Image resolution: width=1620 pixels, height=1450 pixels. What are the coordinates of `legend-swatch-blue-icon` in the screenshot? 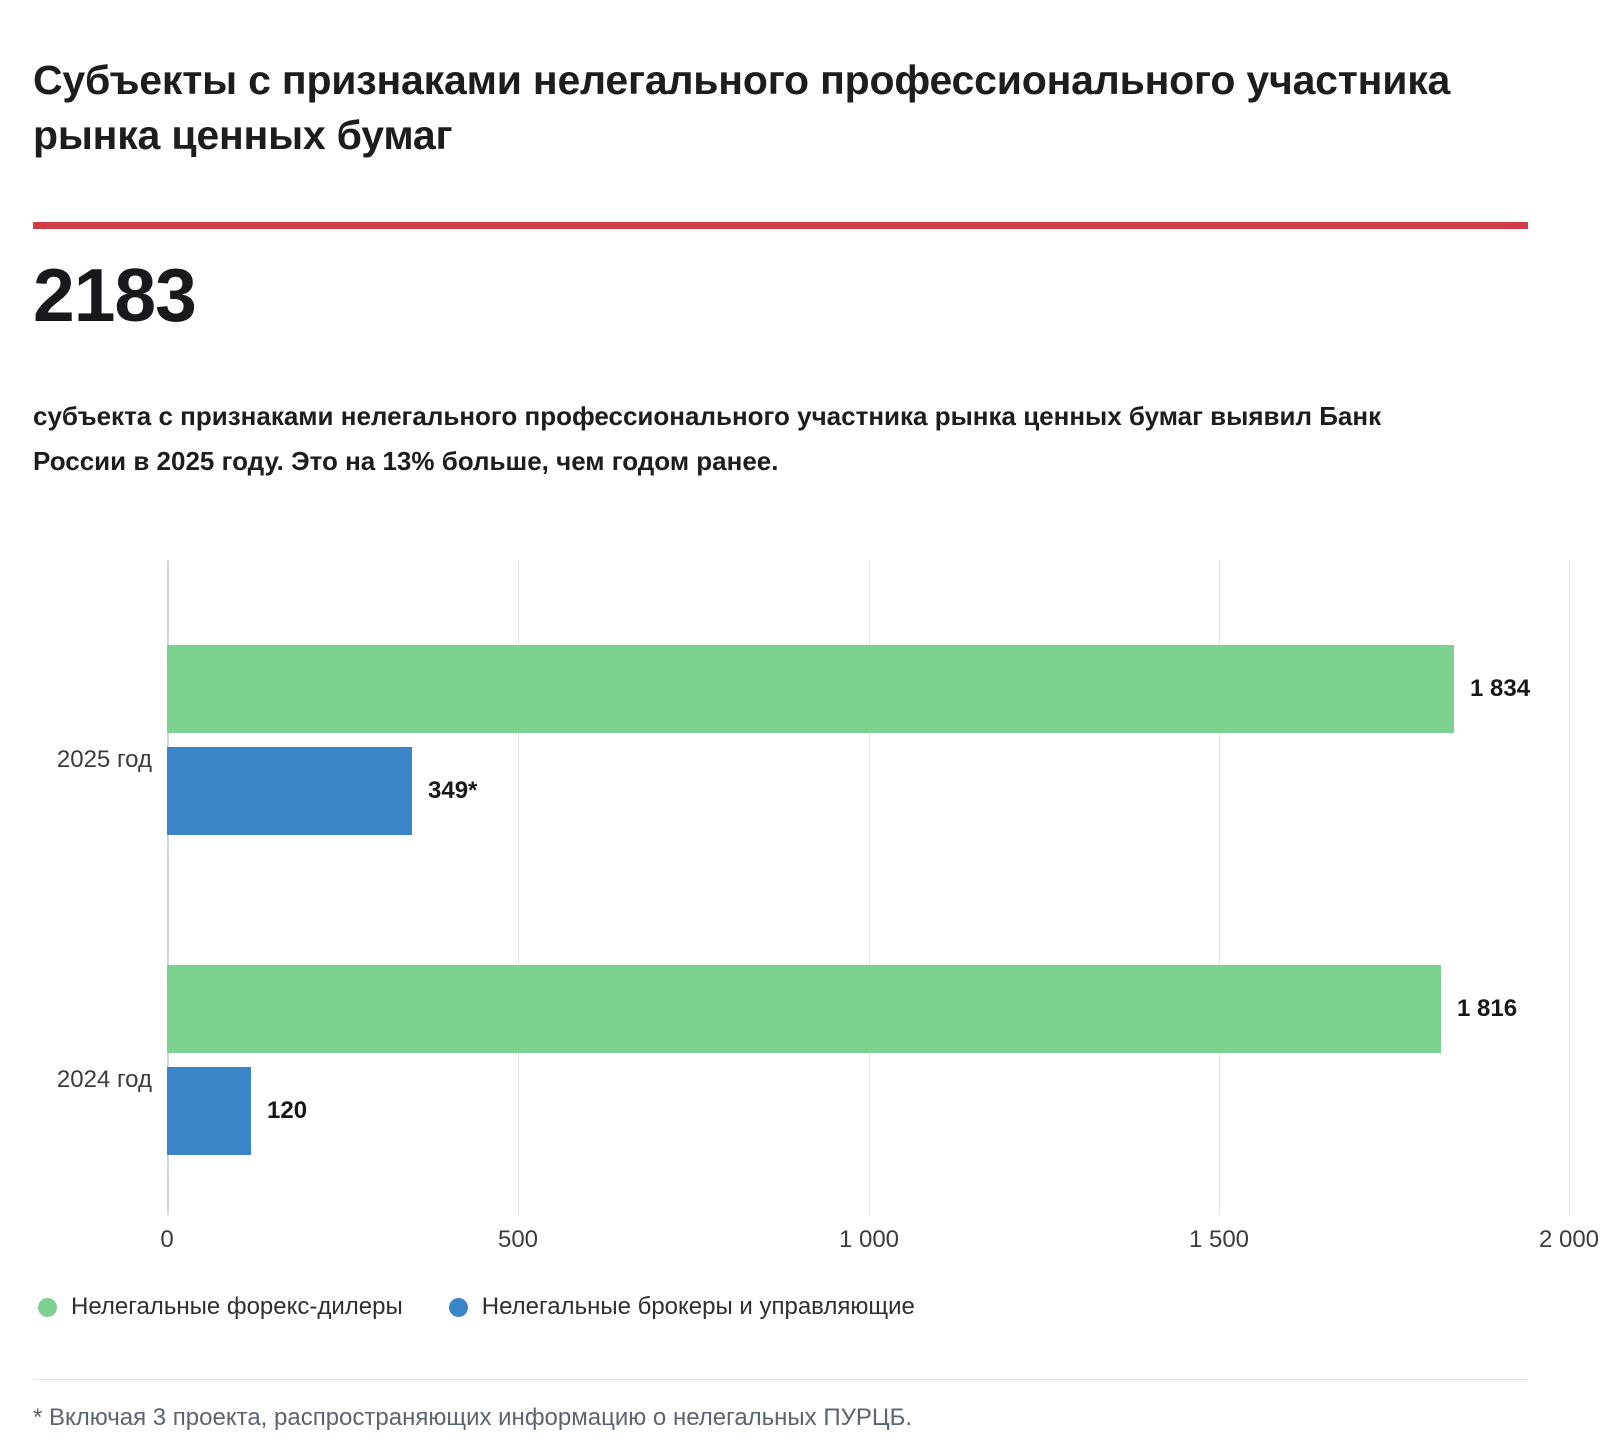 It's located at (458, 1307).